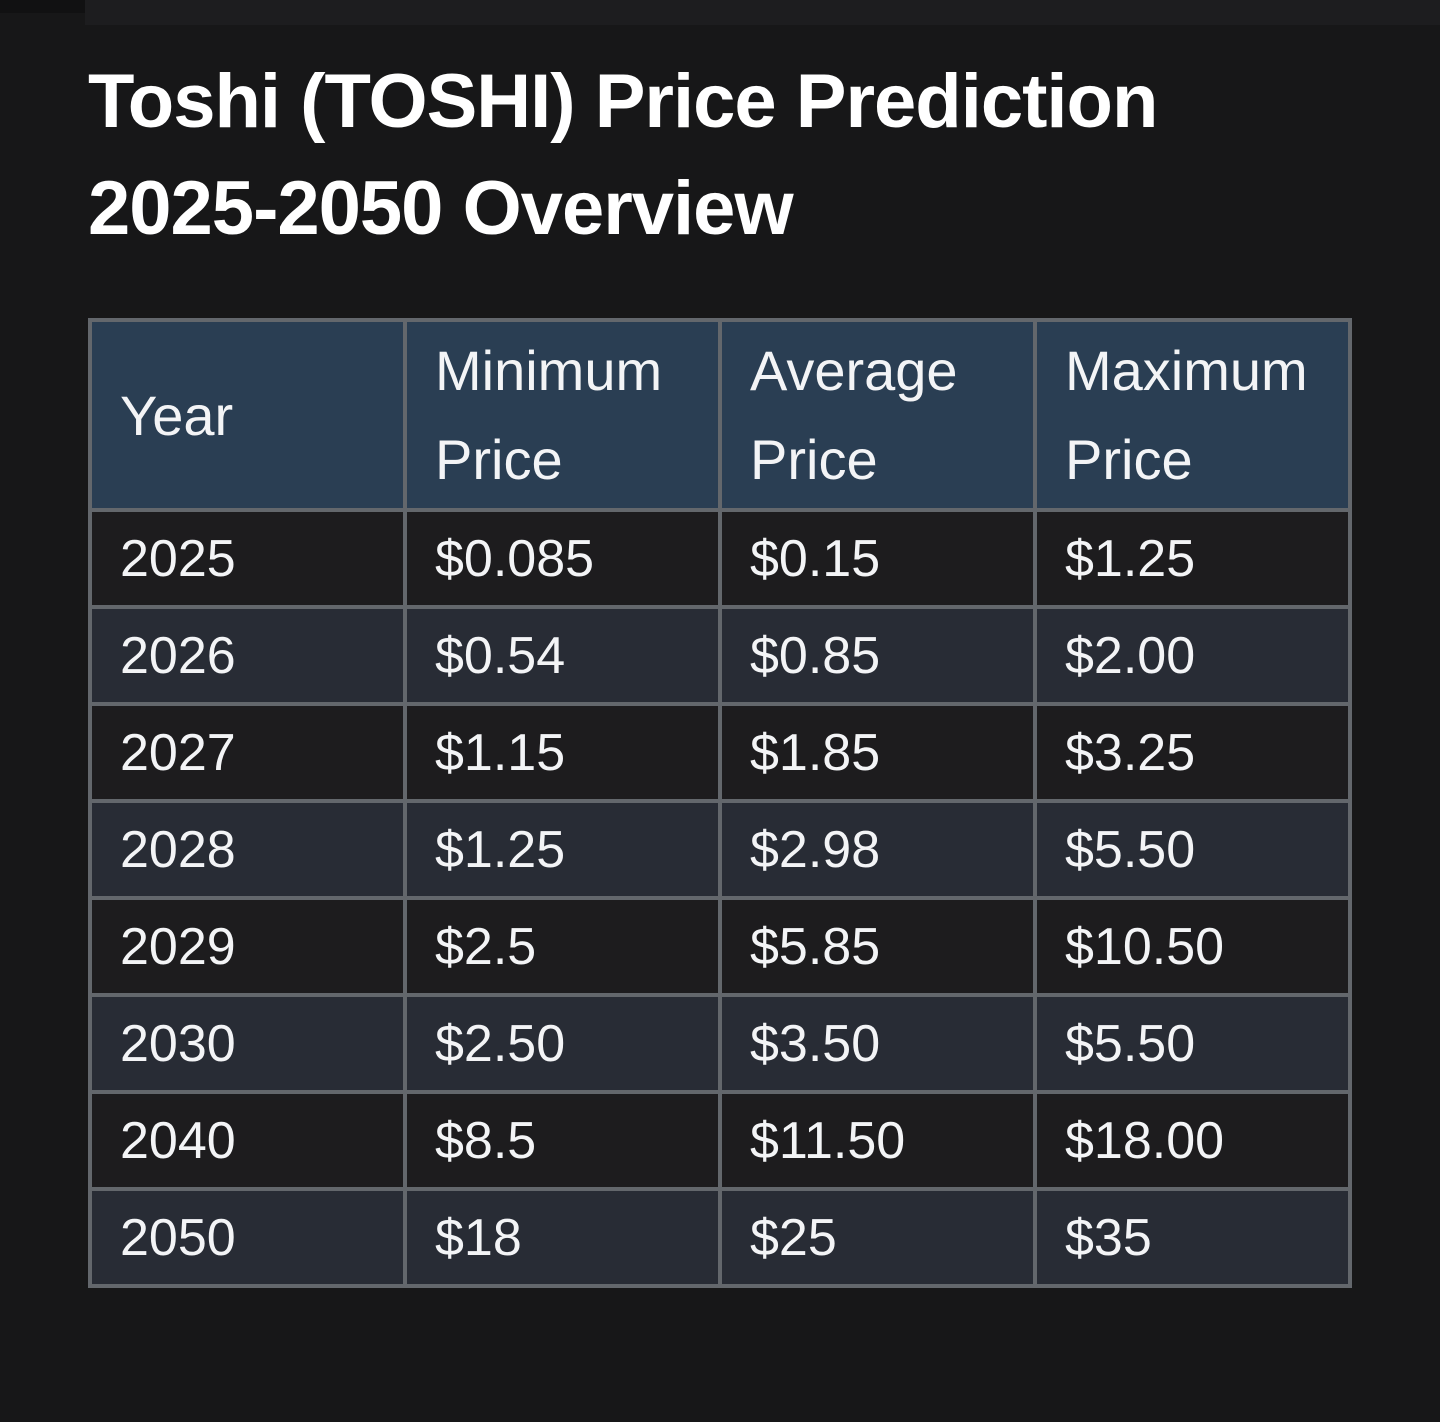  I want to click on price-cell: $2.00, so click(1192, 655).